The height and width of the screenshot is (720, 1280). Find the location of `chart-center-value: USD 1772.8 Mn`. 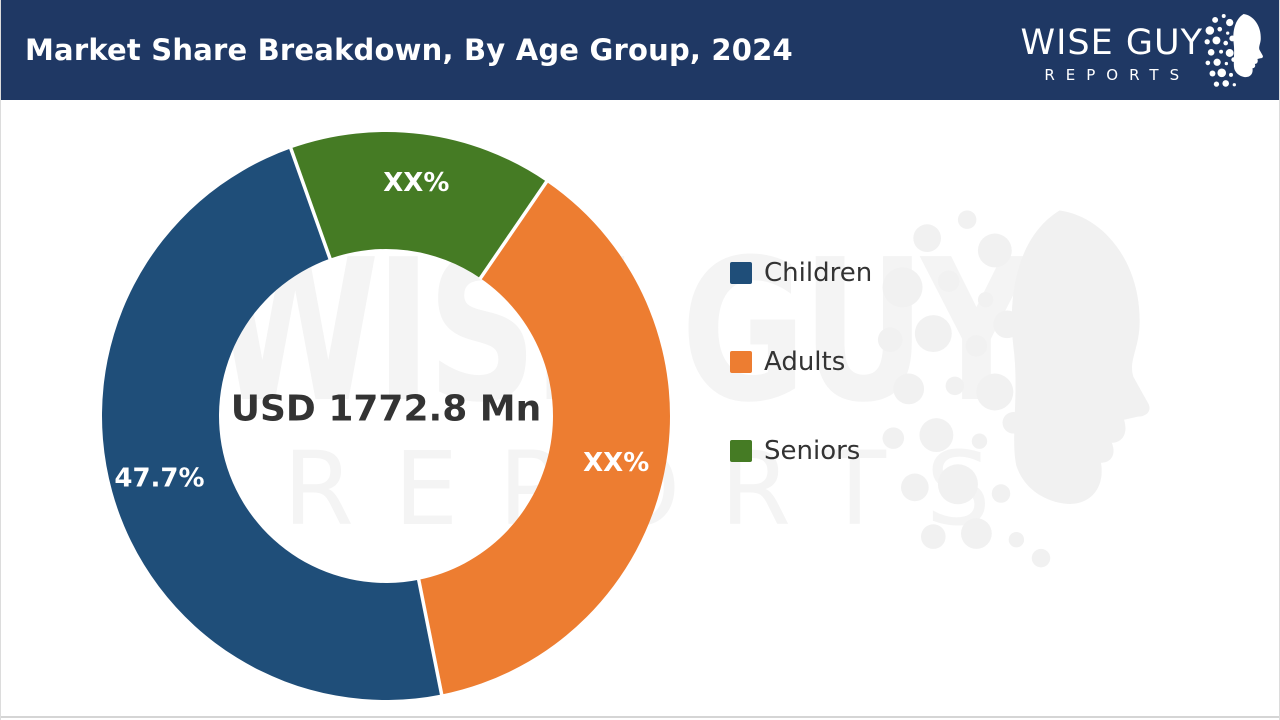

chart-center-value: USD 1772.8 Mn is located at coordinates (386, 409).